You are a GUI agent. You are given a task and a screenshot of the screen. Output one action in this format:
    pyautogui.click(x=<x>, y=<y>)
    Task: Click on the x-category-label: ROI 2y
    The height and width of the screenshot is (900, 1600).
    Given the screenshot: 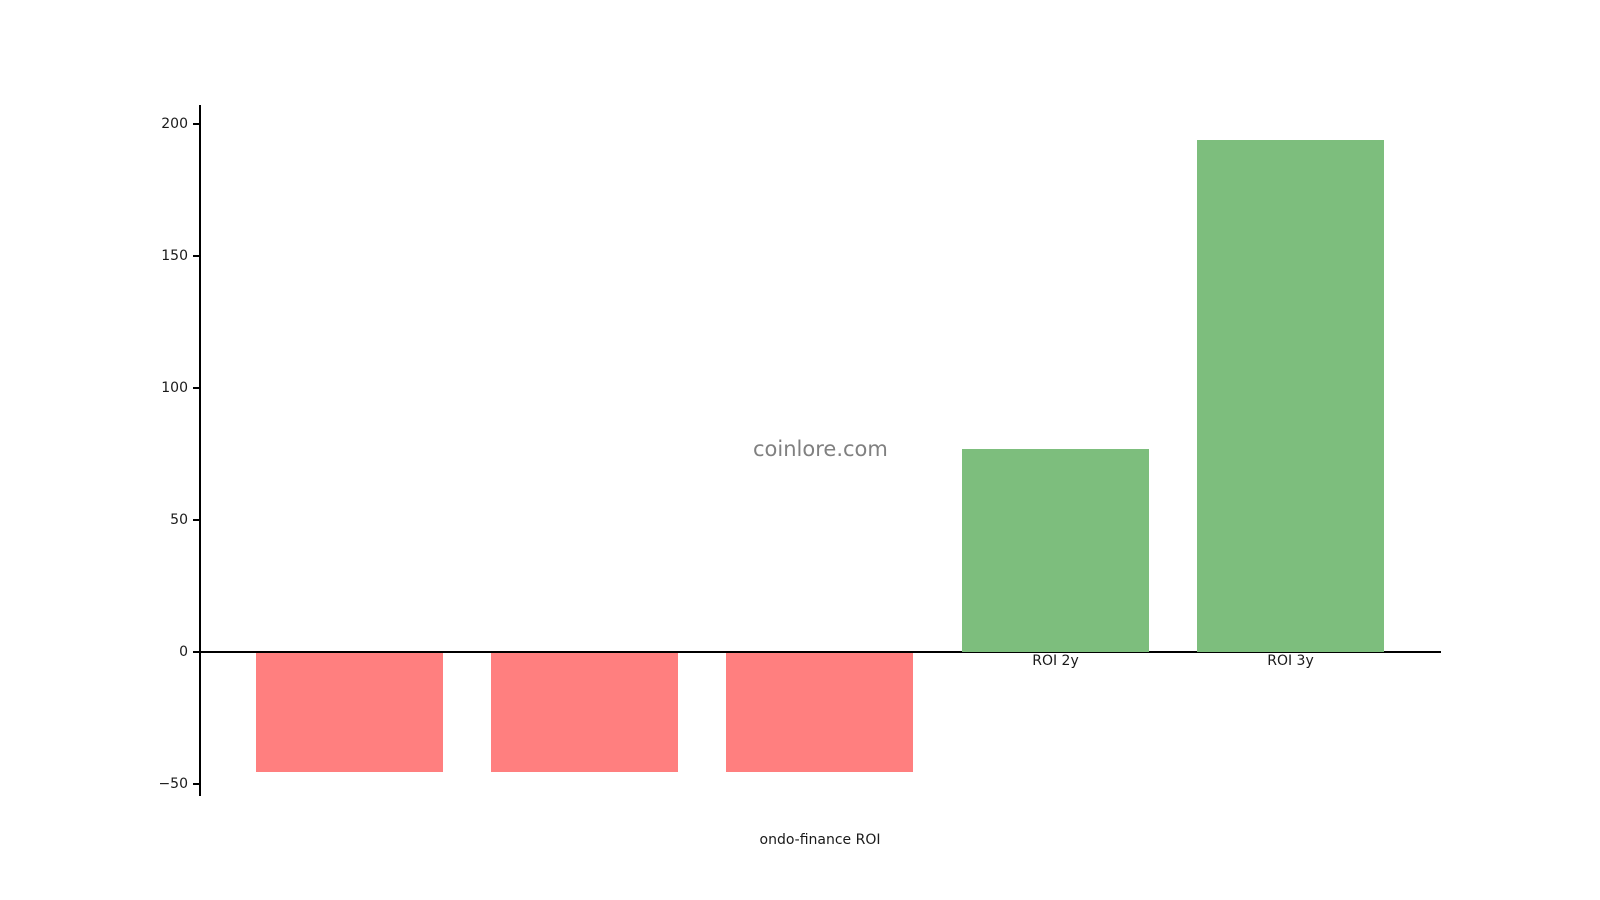 What is the action you would take?
    pyautogui.click(x=1055, y=661)
    